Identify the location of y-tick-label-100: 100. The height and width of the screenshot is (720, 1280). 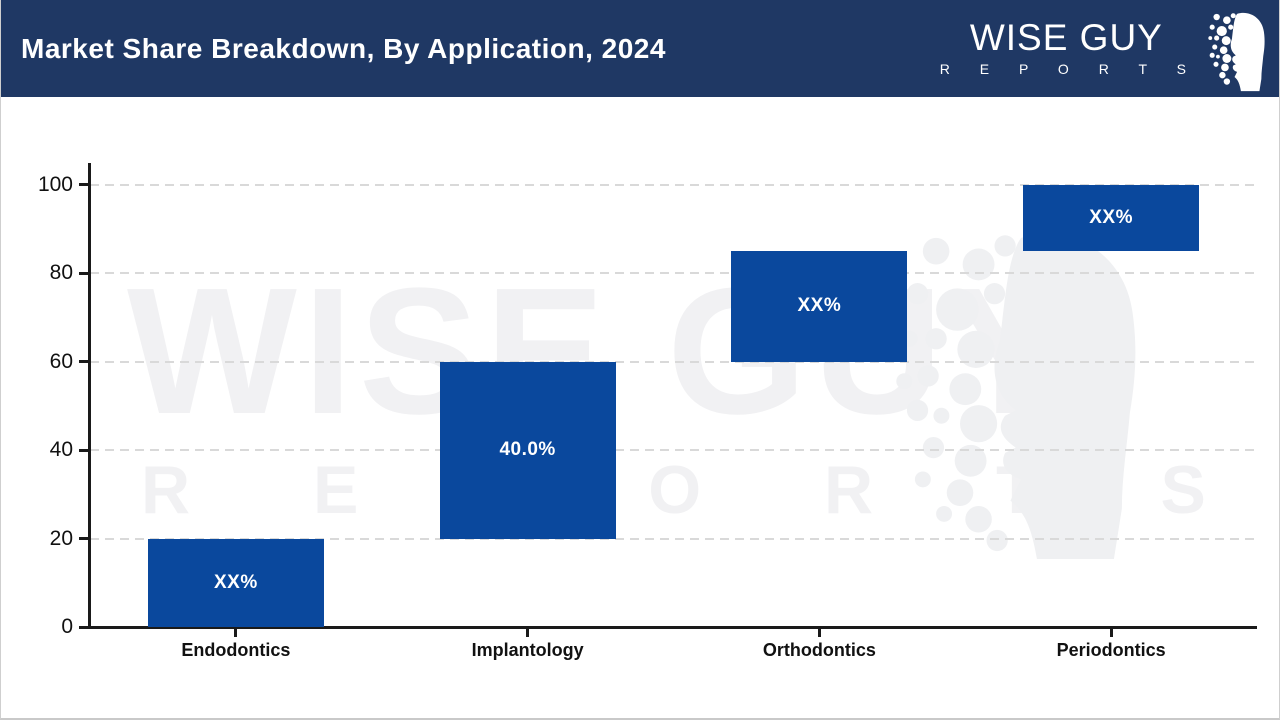
(55, 184).